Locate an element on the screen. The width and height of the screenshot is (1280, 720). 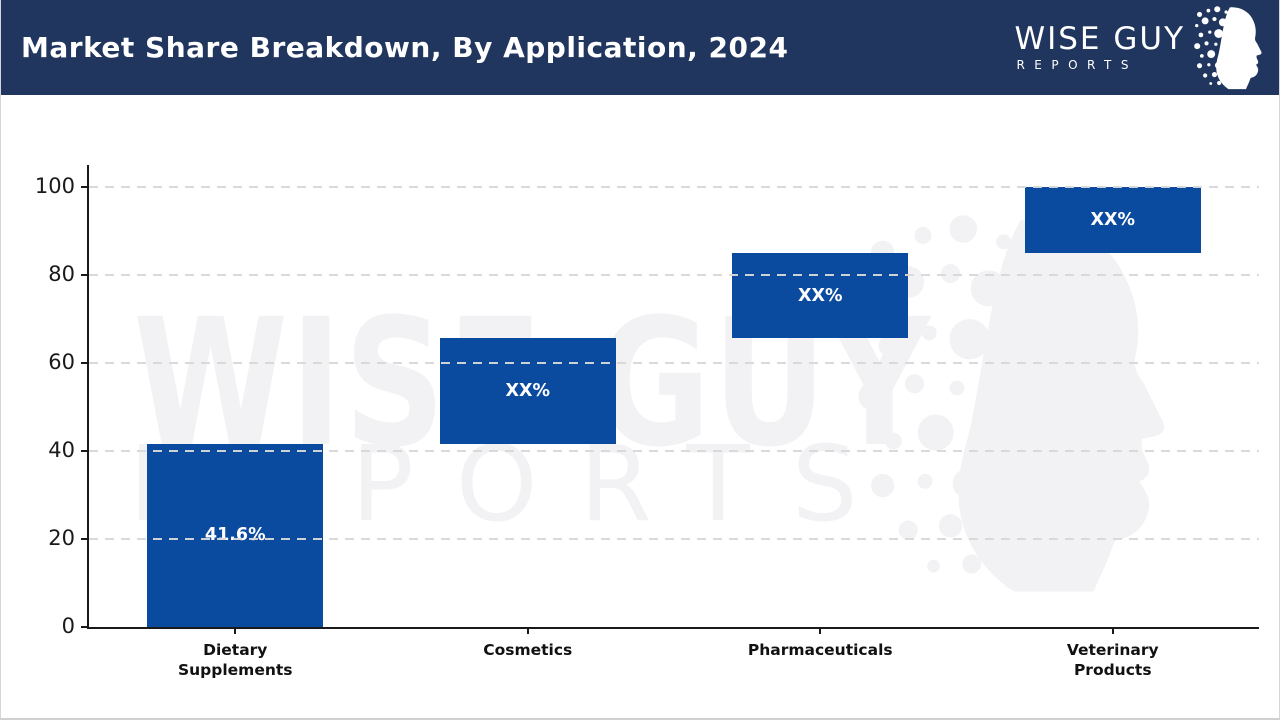
bar-cosmetics: XX% is located at coordinates (527, 391).